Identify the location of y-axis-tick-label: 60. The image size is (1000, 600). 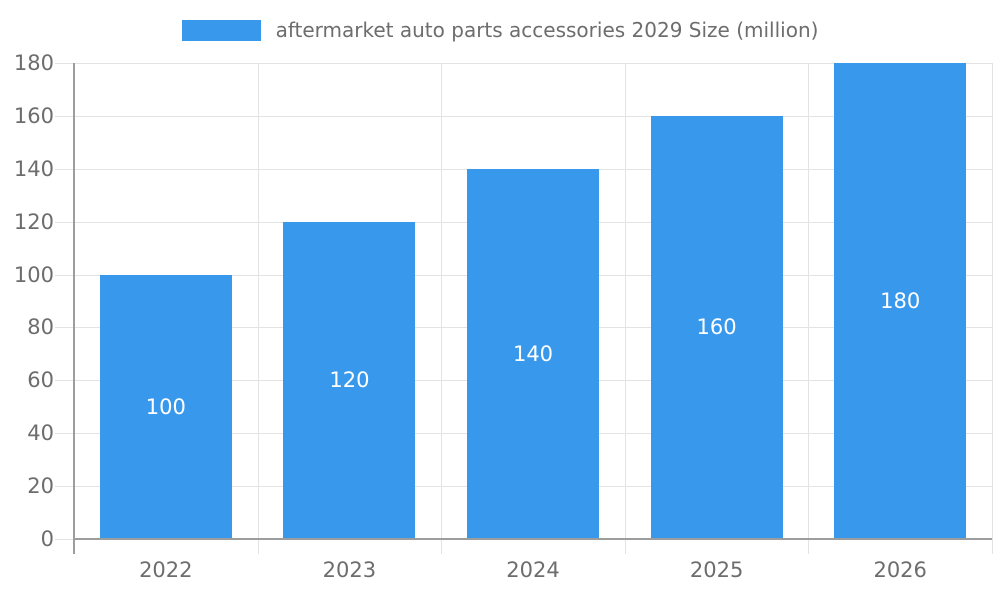
(40, 380).